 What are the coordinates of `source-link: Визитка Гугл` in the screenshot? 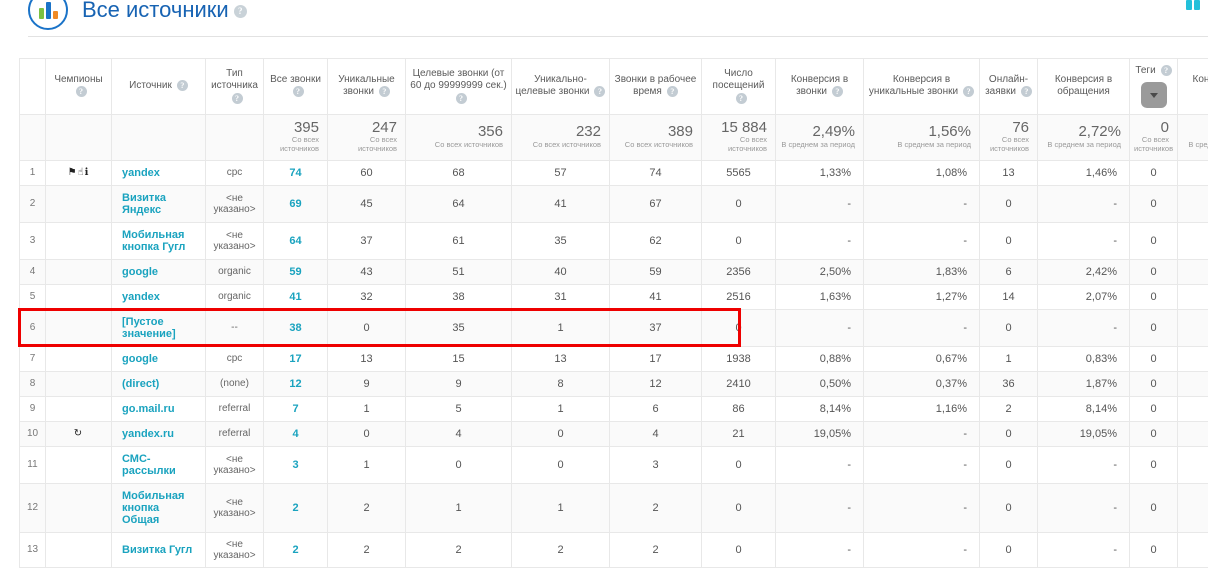 It's located at (157, 550).